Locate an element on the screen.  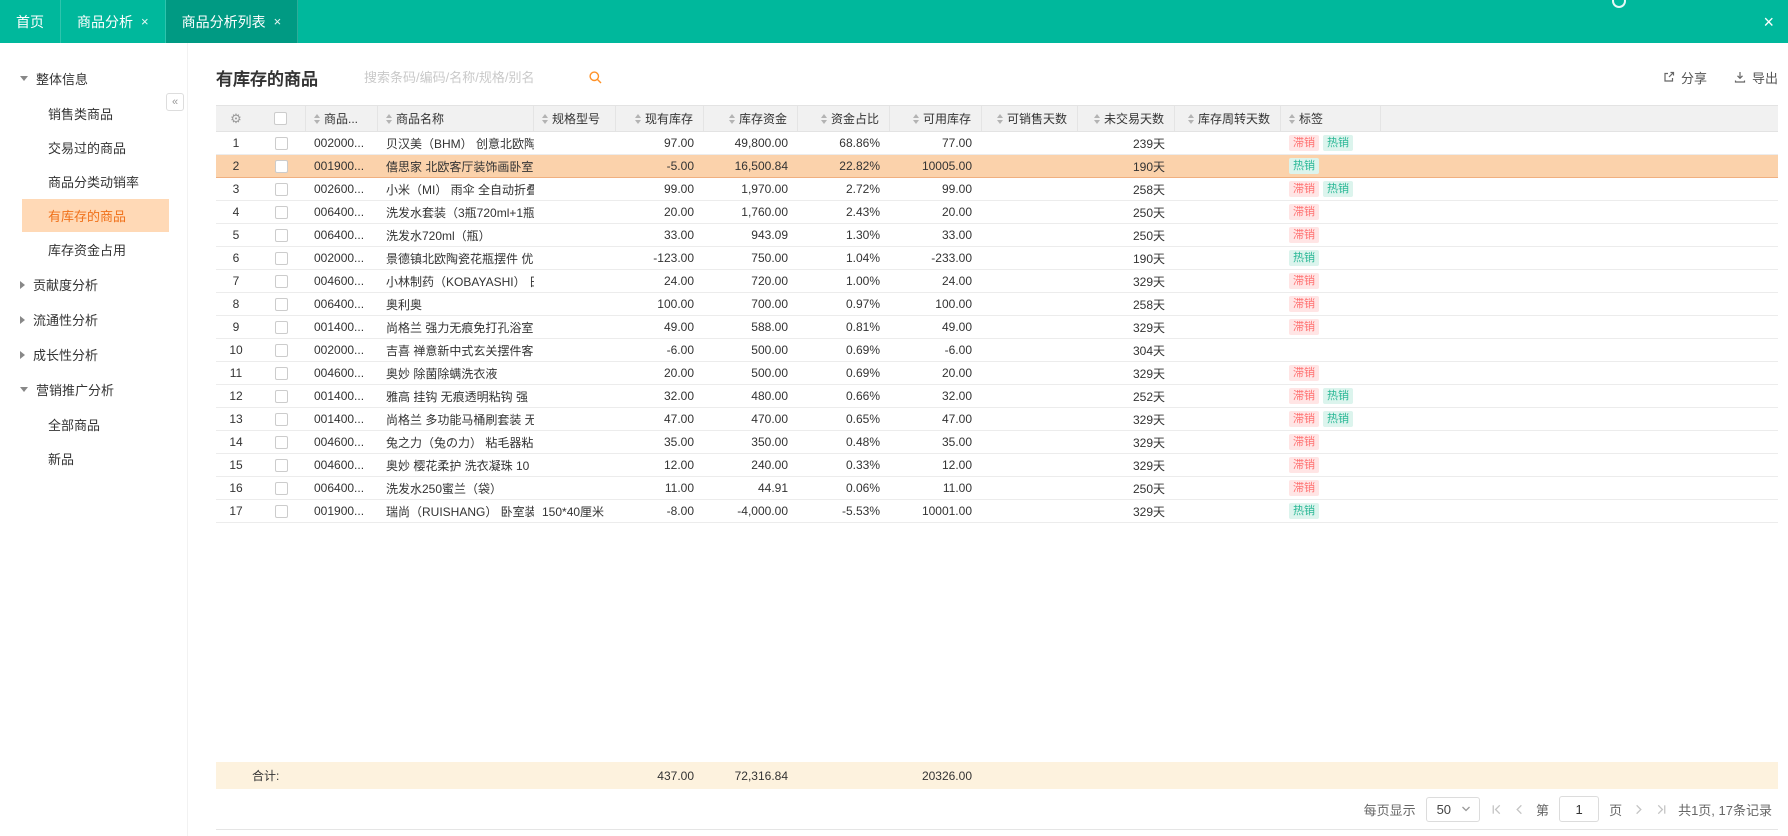
sidebar-group-header: 营销推广分析 is located at coordinates (93, 389).